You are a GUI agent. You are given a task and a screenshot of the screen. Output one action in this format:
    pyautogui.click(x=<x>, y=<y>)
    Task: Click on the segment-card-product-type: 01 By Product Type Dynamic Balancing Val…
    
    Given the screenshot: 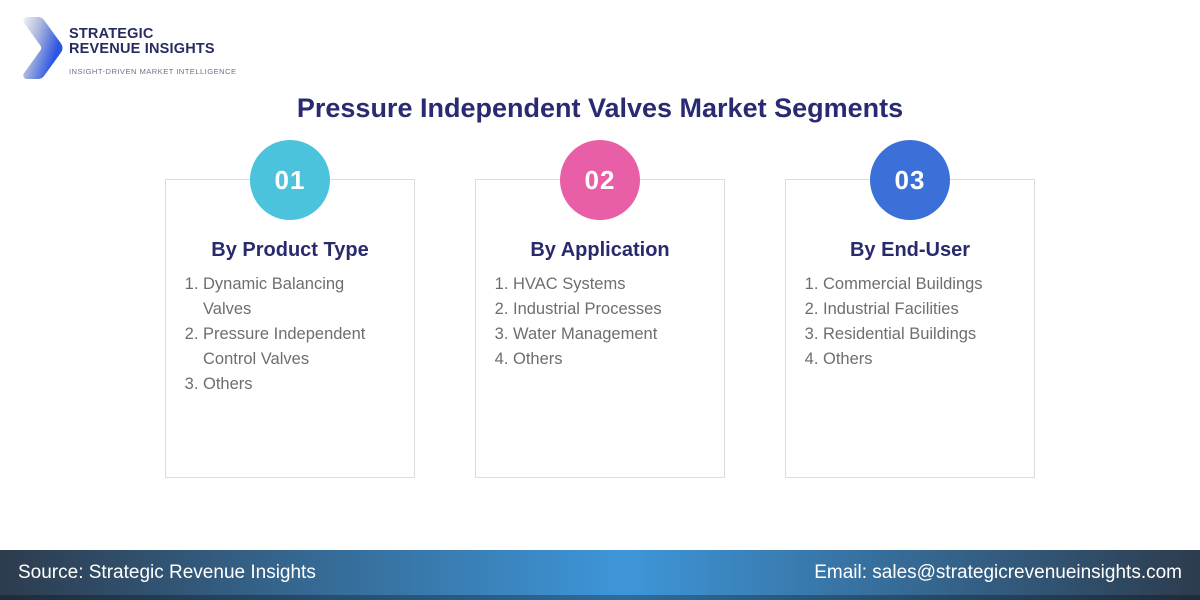 What is the action you would take?
    pyautogui.click(x=290, y=309)
    